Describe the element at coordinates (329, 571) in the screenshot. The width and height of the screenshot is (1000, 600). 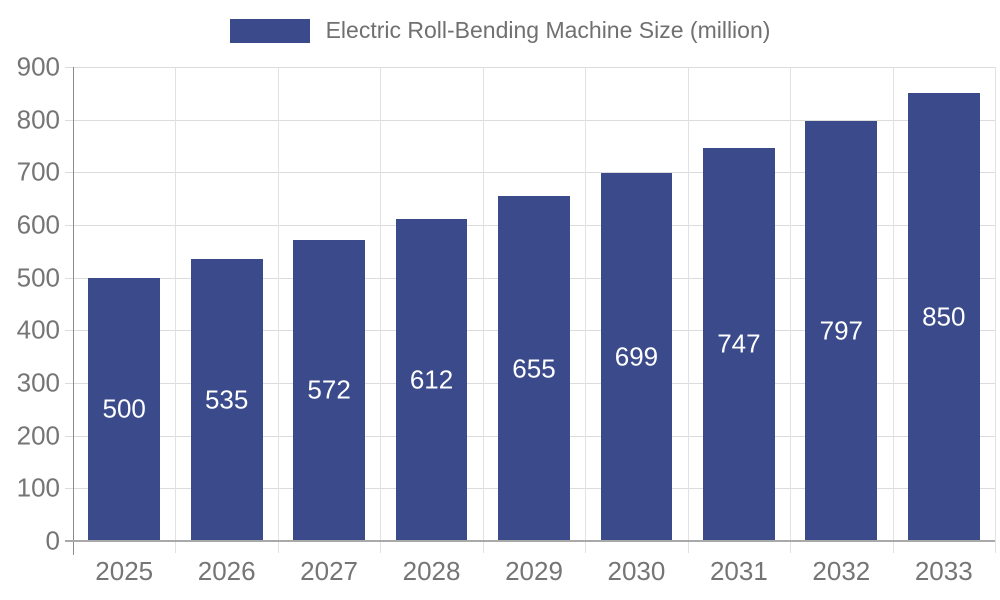
I see `x-tick-label: 2027` at that location.